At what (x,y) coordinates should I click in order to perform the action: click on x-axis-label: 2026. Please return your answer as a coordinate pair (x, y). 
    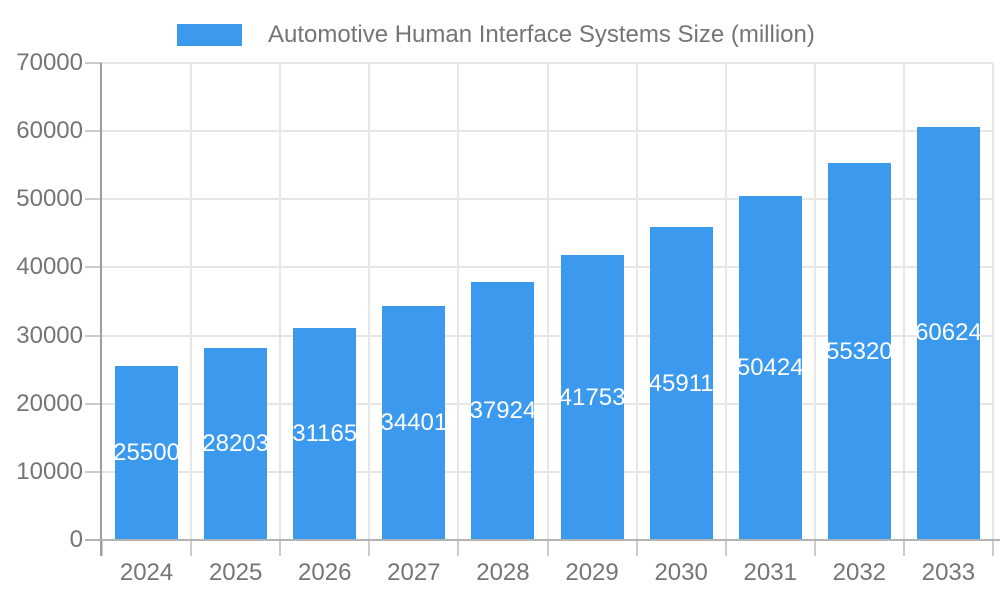
    Looking at the image, I should click on (325, 572).